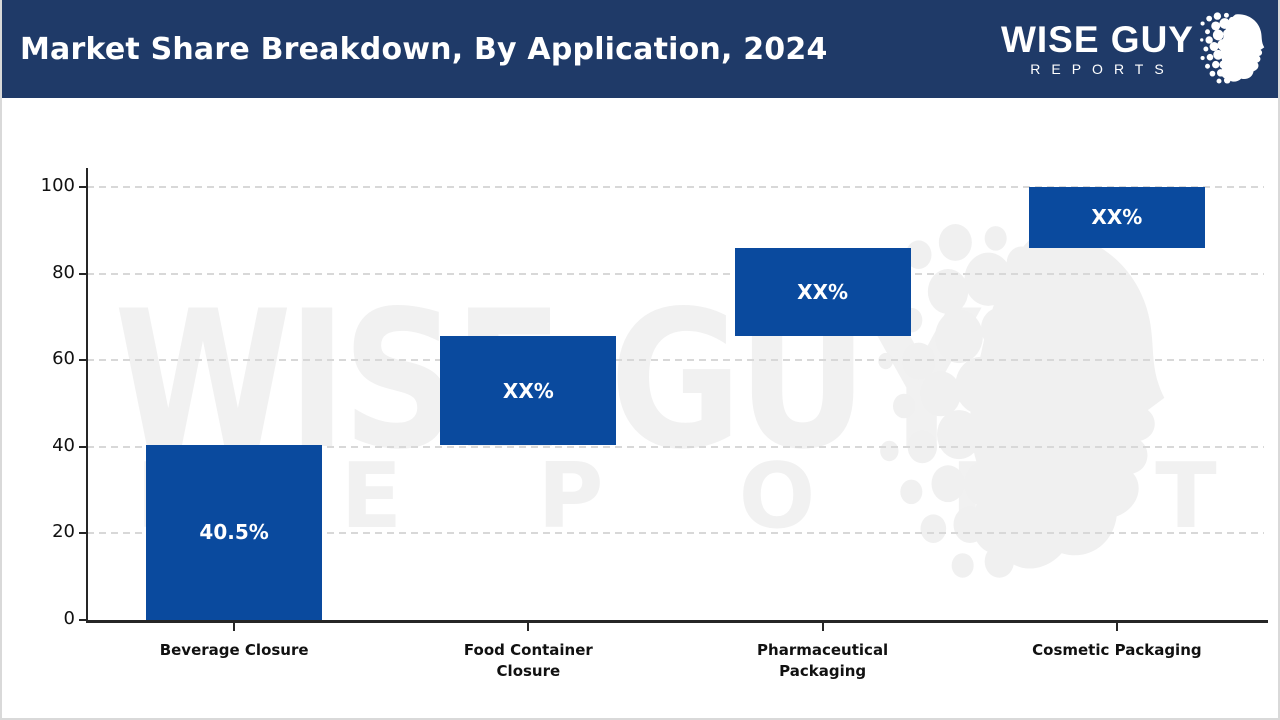 This screenshot has width=1280, height=720. Describe the element at coordinates (63, 532) in the screenshot. I see `y-tick-label: 20` at that location.